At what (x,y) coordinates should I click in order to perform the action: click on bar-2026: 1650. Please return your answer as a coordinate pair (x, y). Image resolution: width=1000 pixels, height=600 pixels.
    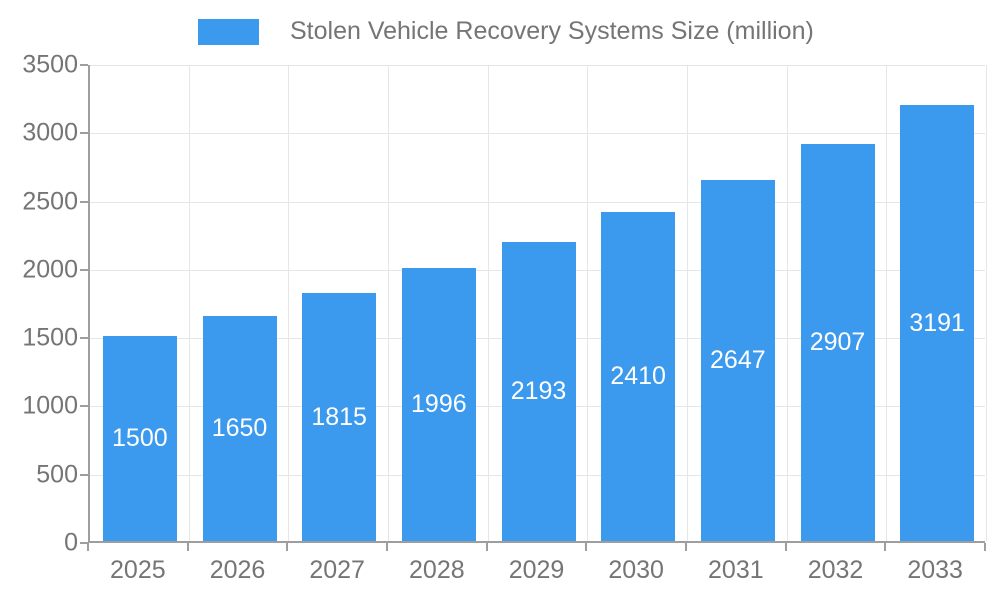
    Looking at the image, I should click on (239, 428).